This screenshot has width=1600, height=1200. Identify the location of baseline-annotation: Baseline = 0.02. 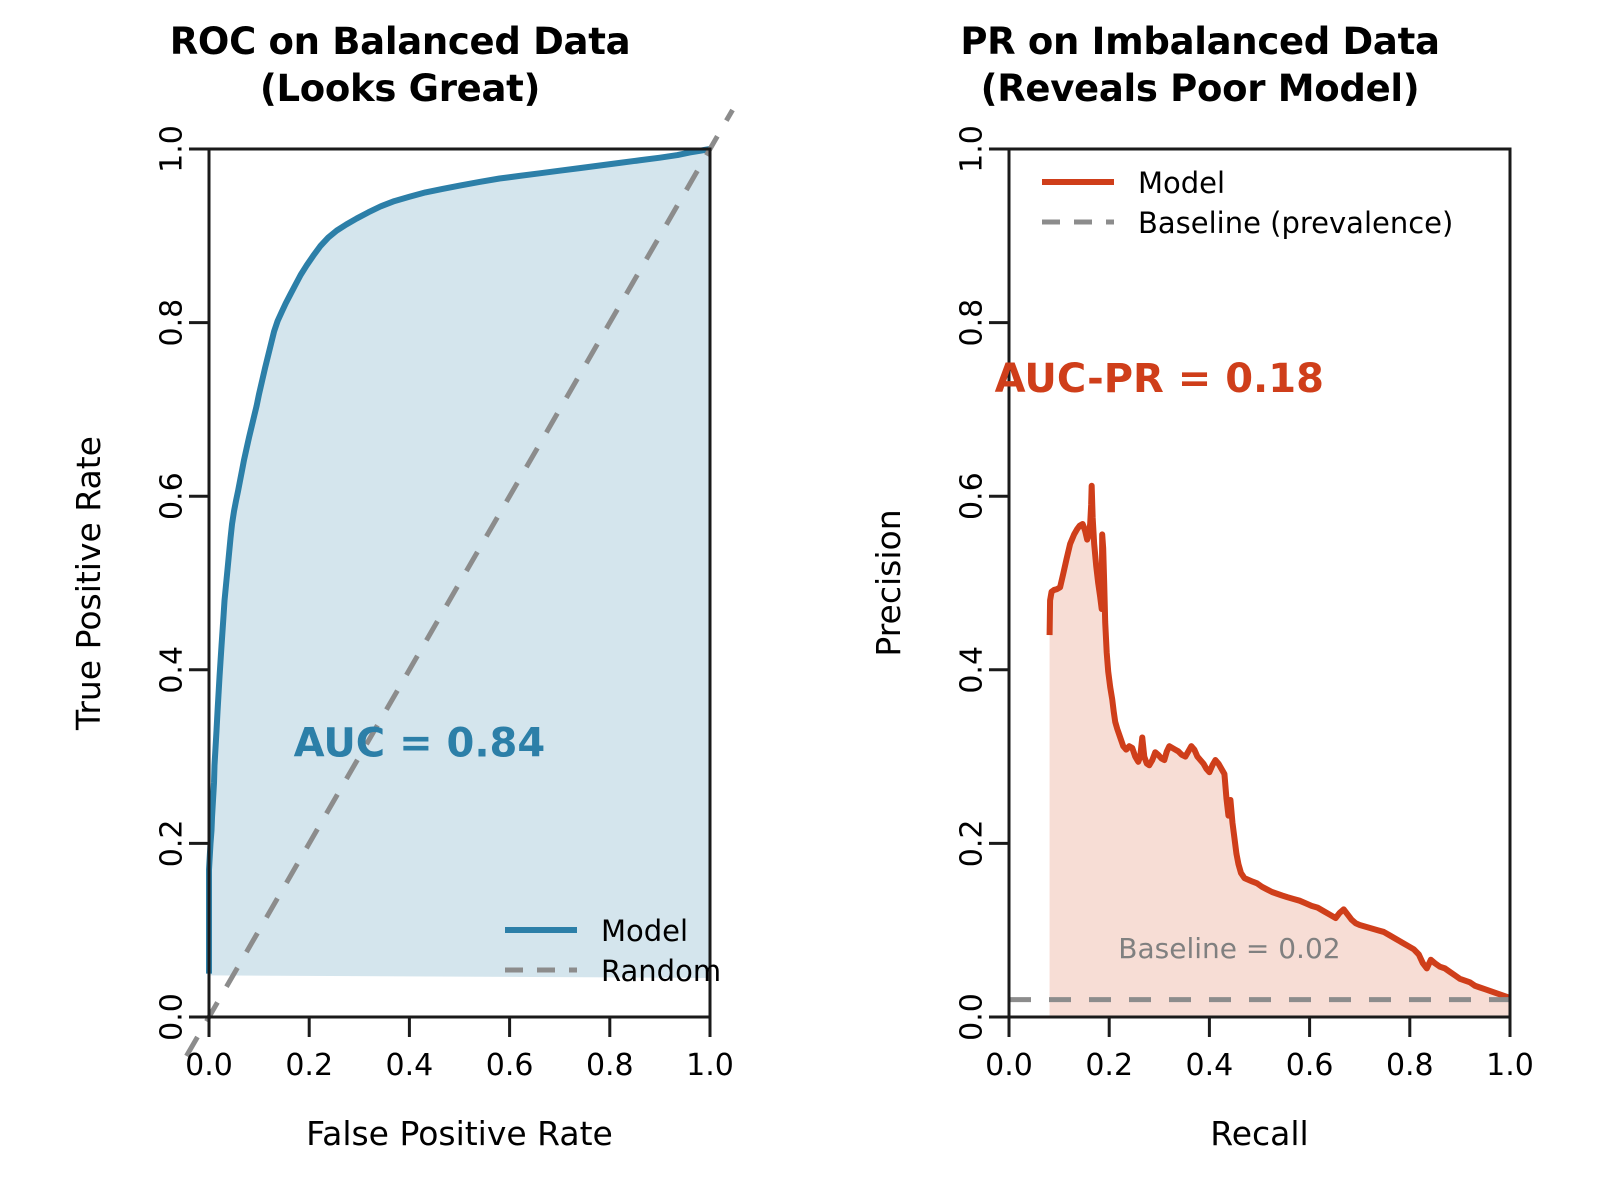
(1229, 948).